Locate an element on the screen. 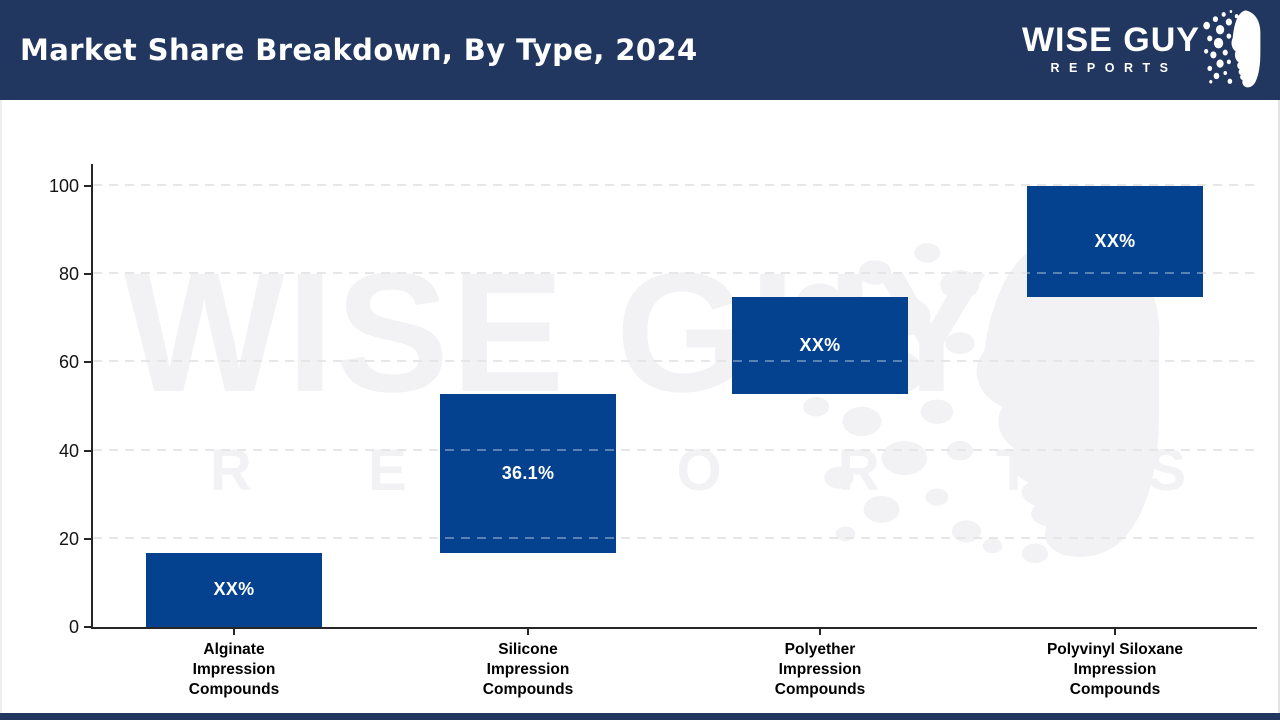  bar-segment-3: XX% is located at coordinates (1115, 242).